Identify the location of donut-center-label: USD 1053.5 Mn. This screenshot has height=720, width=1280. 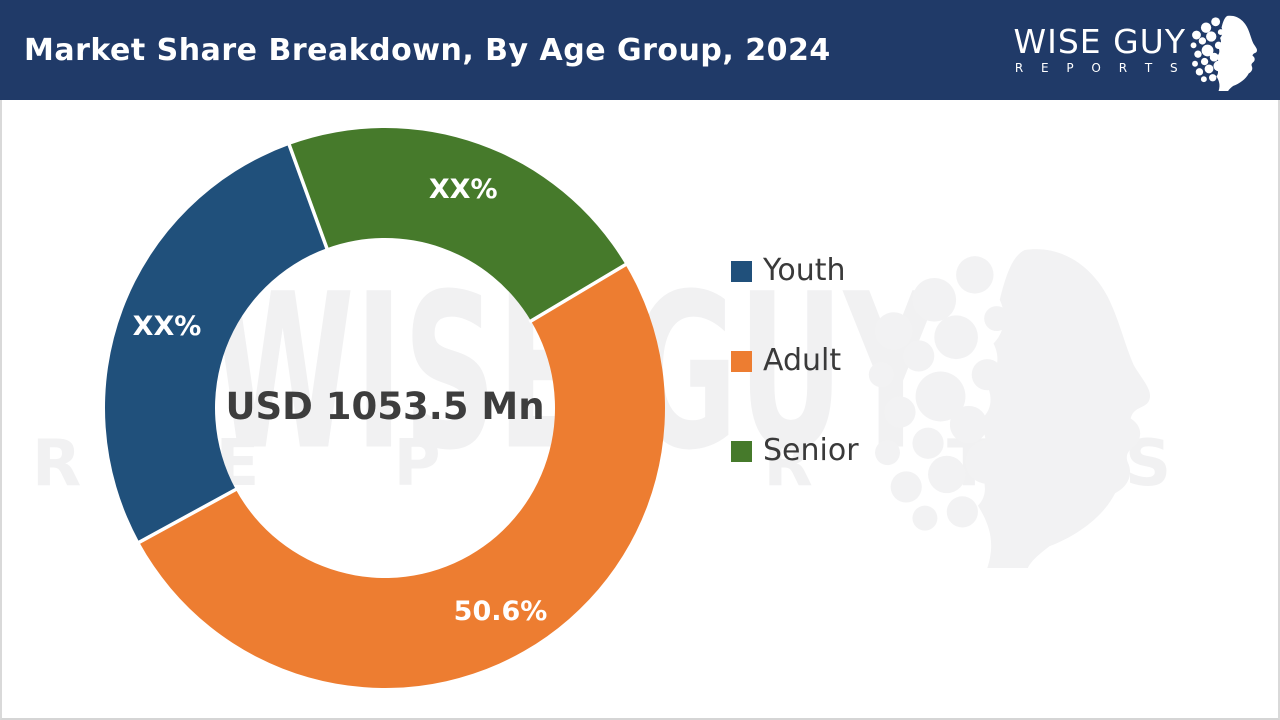
(385, 406).